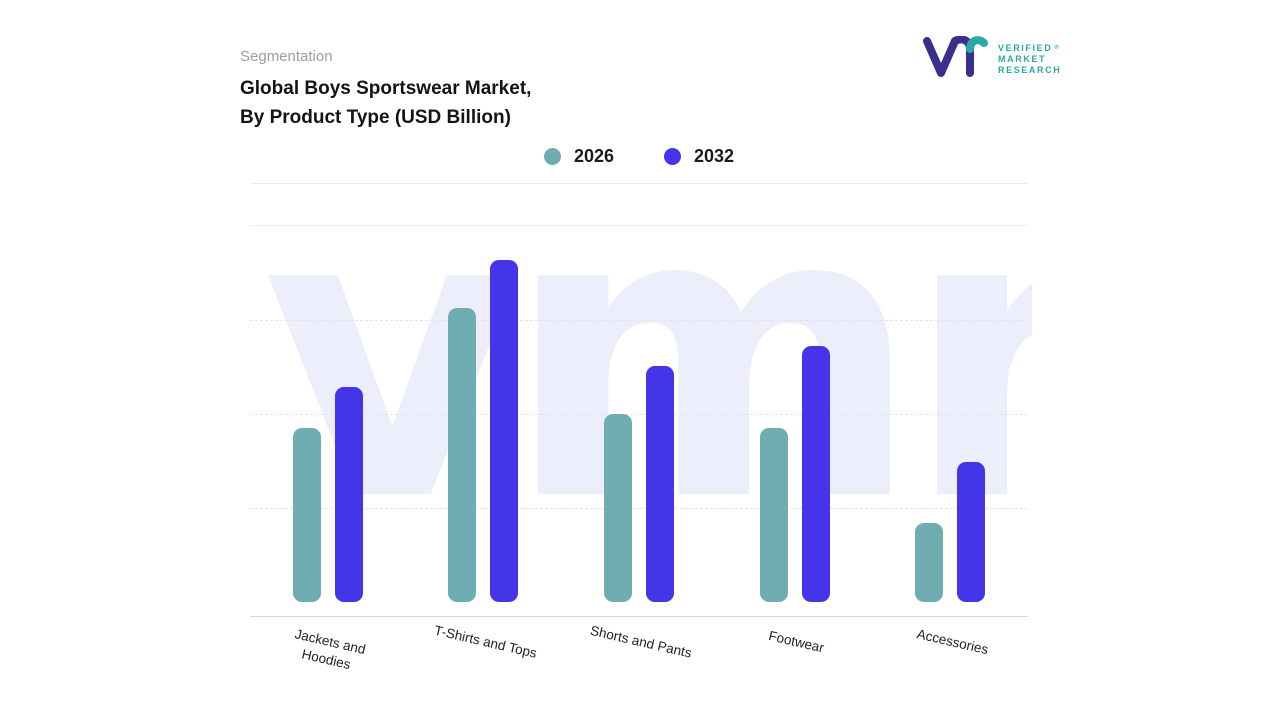 This screenshot has height=720, width=1280. What do you see at coordinates (1022, 59) in the screenshot?
I see `vmr-logo-line-2: MARKET` at bounding box center [1022, 59].